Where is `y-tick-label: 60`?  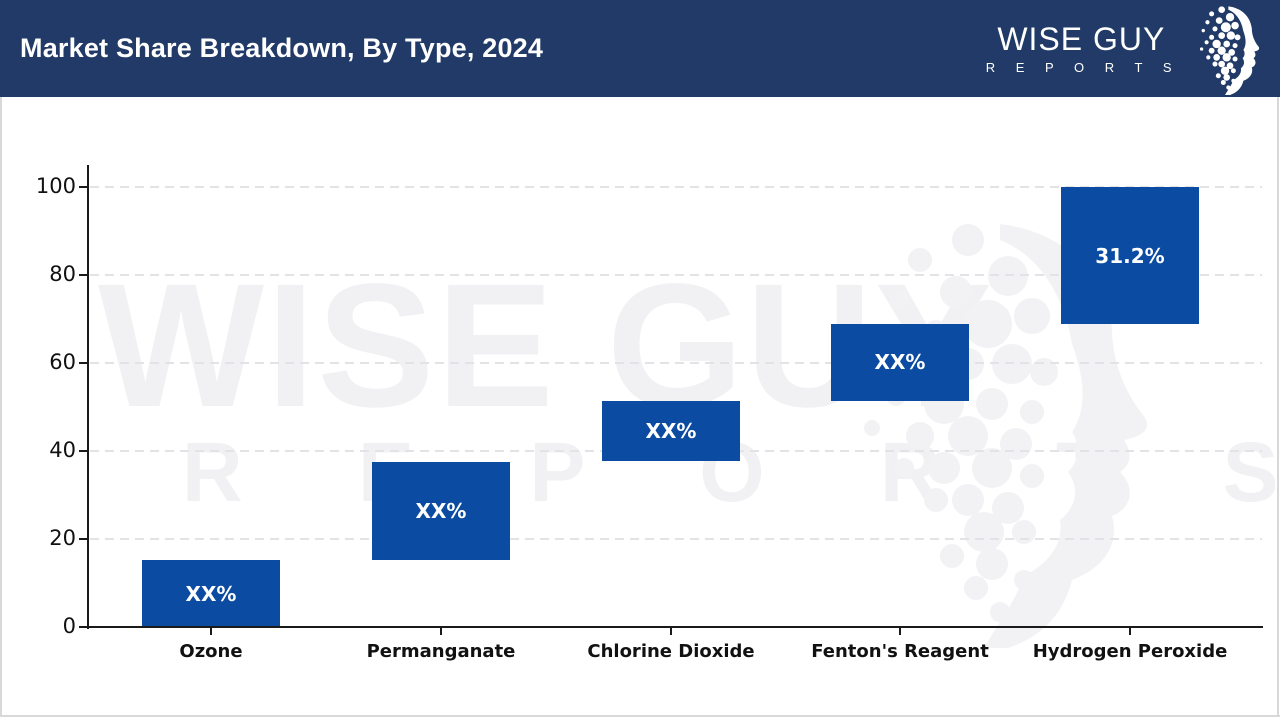
y-tick-label: 60 is located at coordinates (62, 362).